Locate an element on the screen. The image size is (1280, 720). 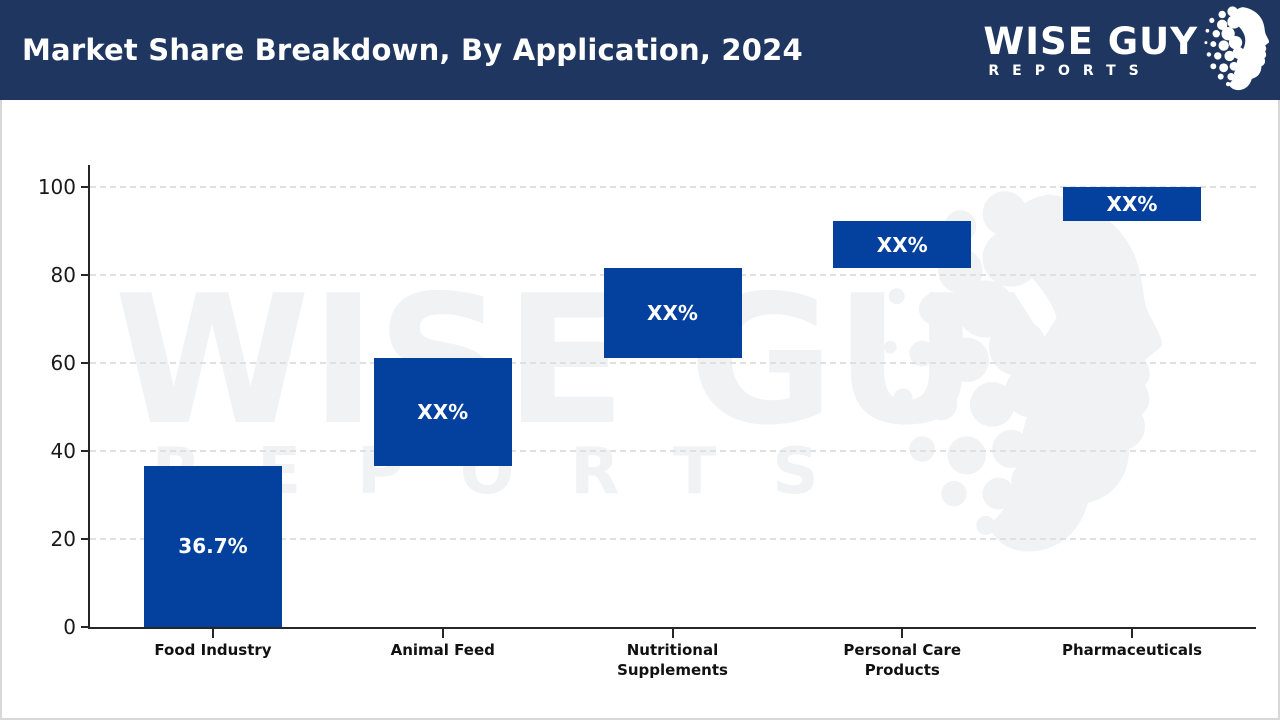
bar-value-label-personal-care-products: XX% is located at coordinates (902, 244).